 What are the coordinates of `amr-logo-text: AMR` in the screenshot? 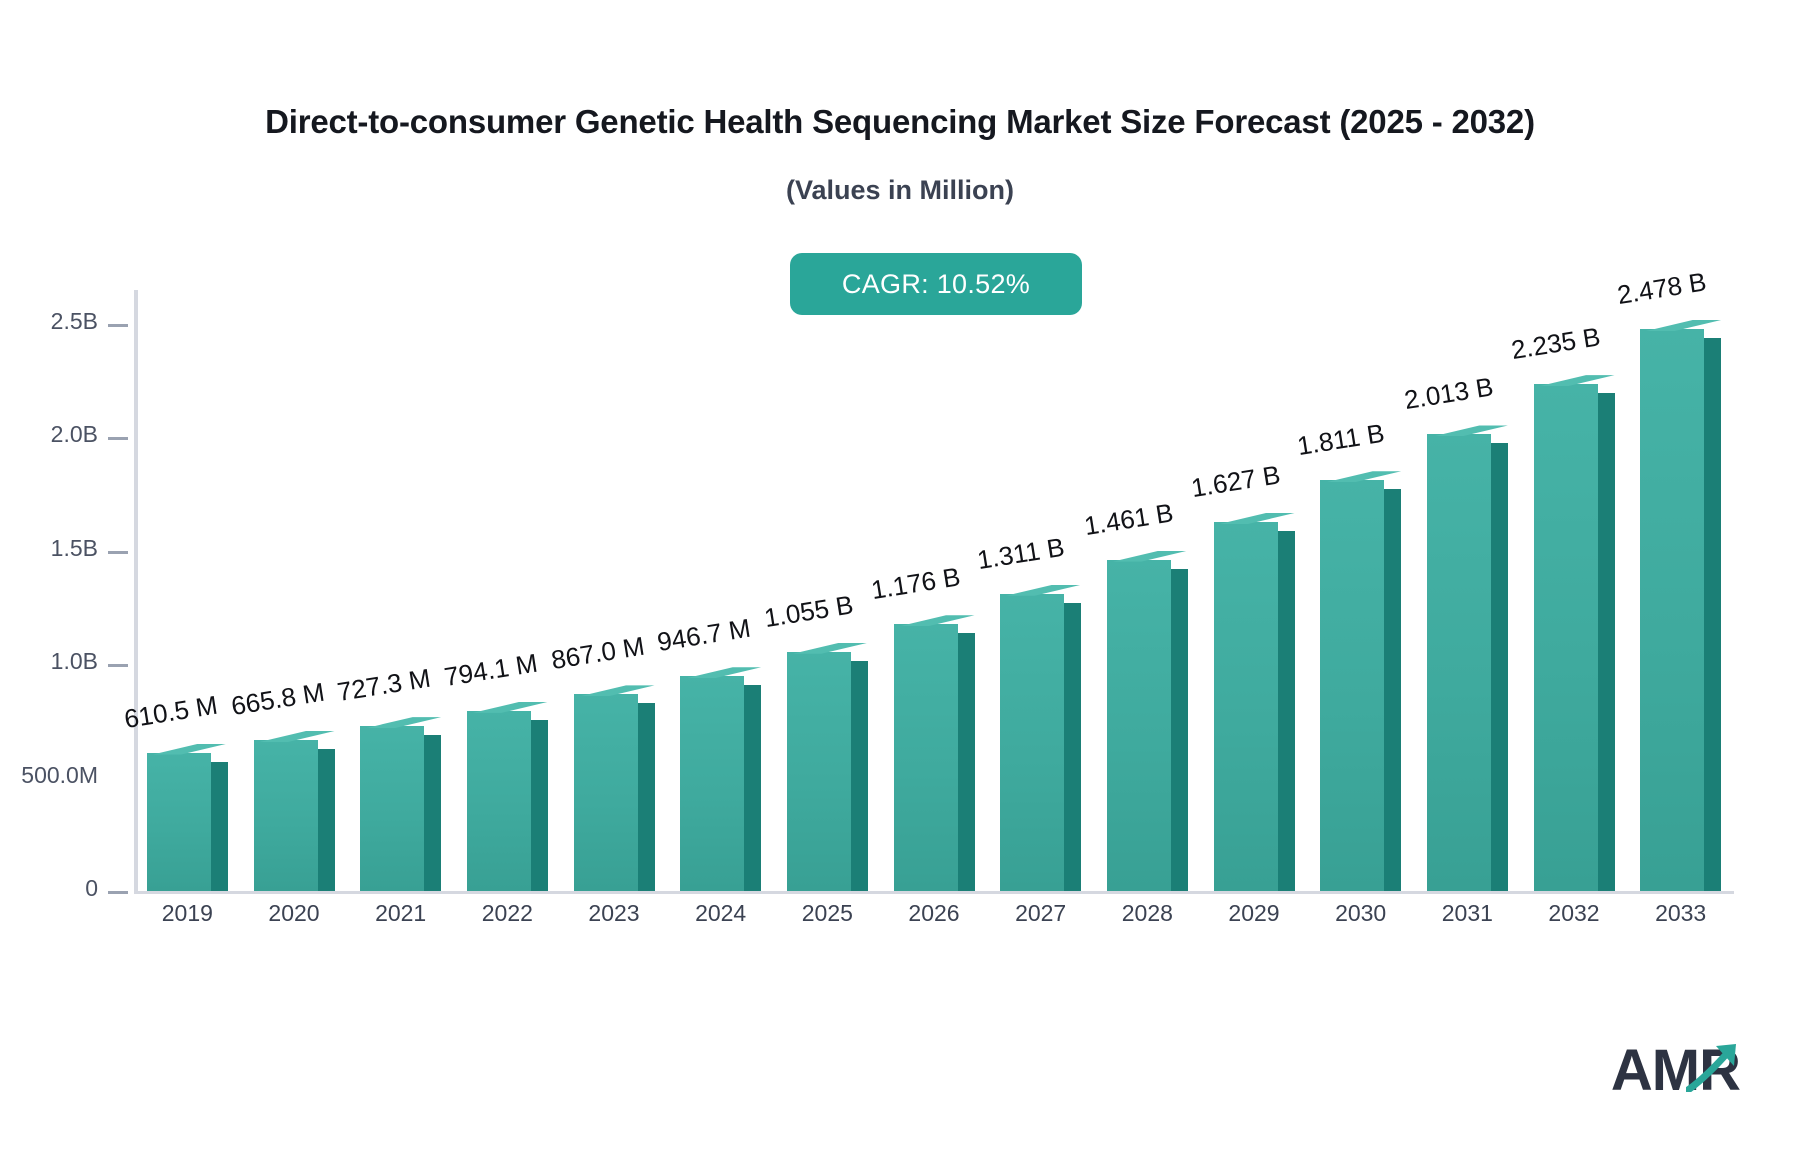 It's located at (1675, 1070).